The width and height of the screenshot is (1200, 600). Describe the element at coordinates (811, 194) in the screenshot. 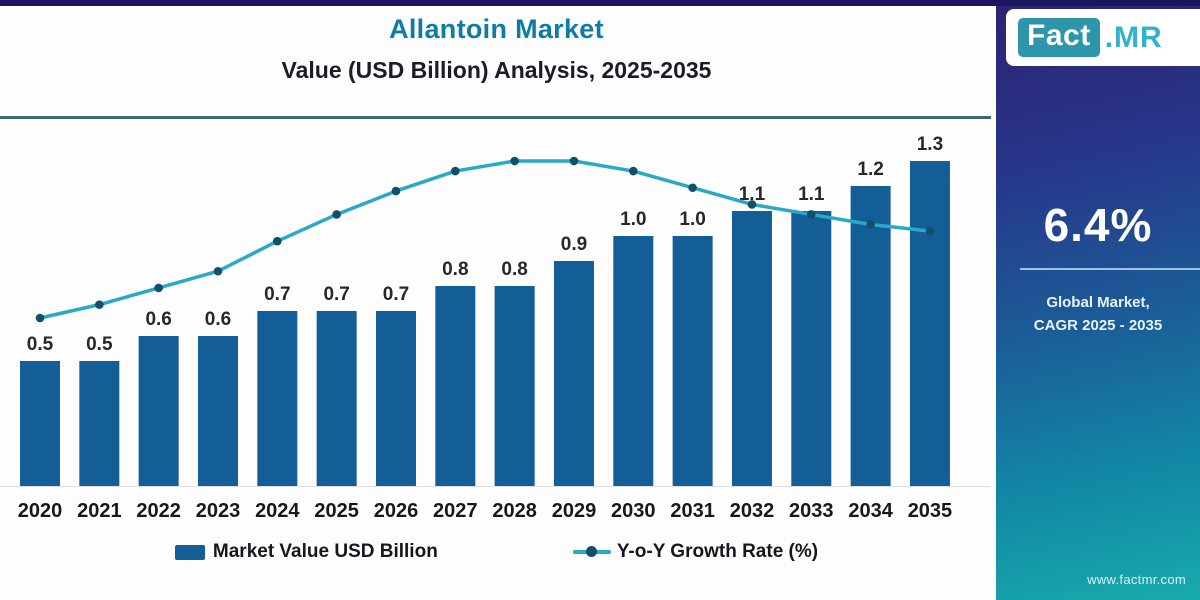

I see `bar-value-label-2033: 1.1` at that location.